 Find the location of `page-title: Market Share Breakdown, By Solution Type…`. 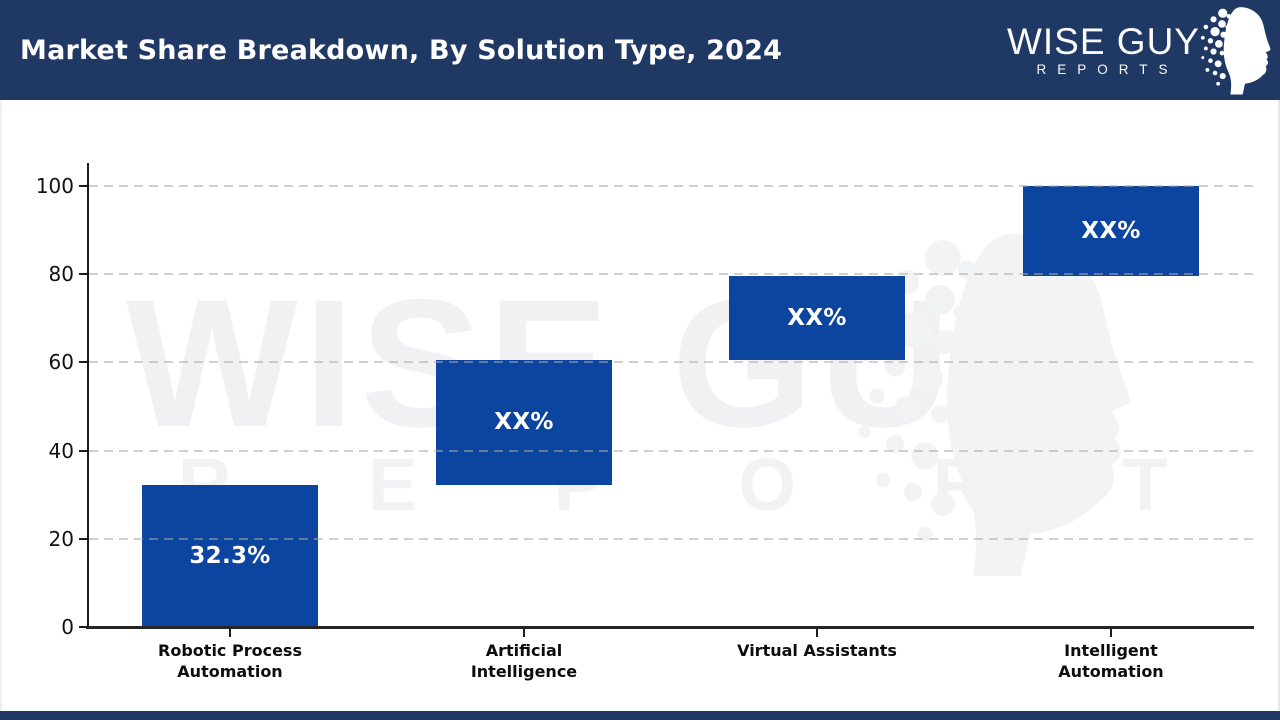

page-title: Market Share Breakdown, By Solution Type… is located at coordinates (401, 50).